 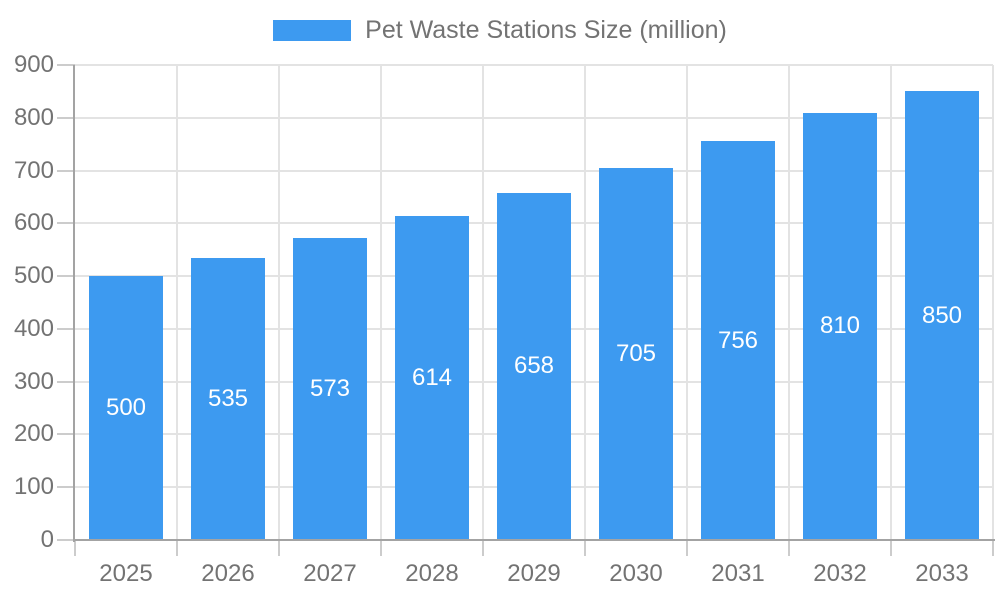 I want to click on x-axis-label: 2031, so click(x=738, y=573).